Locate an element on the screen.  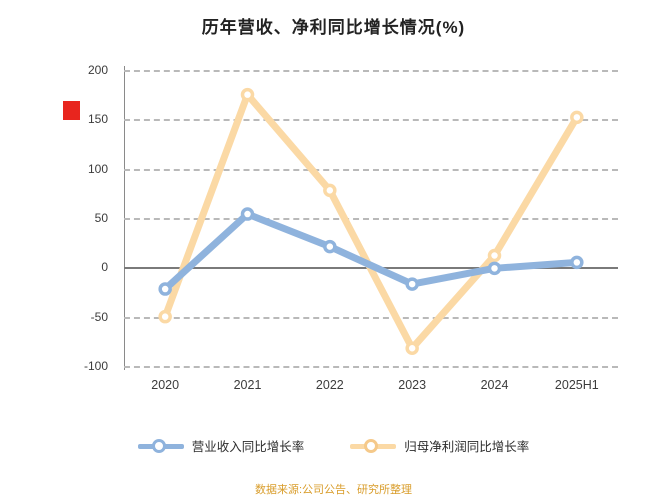
y-axis-tick-label: 200 is located at coordinates (97, 70).